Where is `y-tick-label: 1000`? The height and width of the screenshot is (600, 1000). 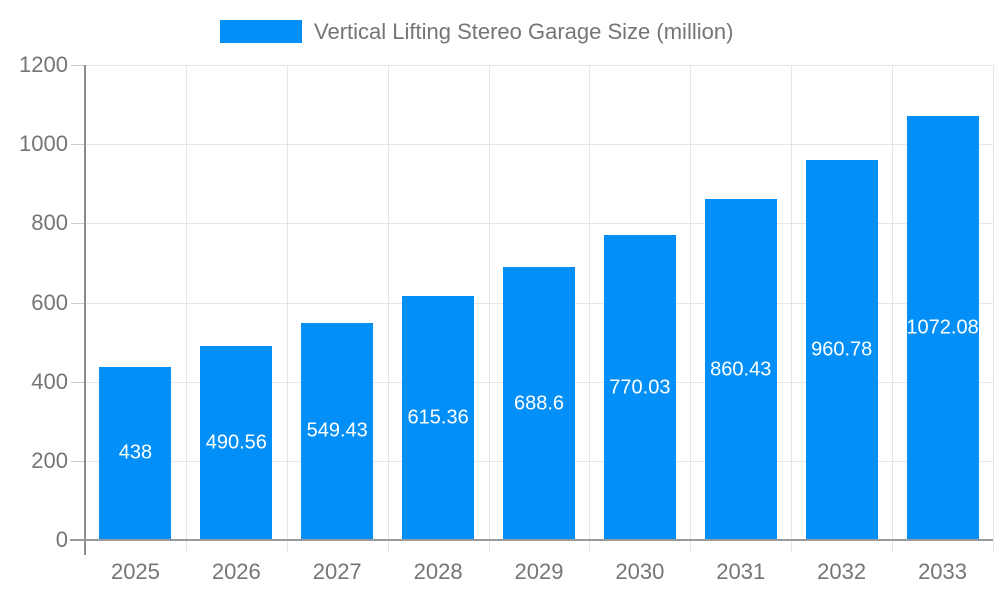
y-tick-label: 1000 is located at coordinates (43, 144).